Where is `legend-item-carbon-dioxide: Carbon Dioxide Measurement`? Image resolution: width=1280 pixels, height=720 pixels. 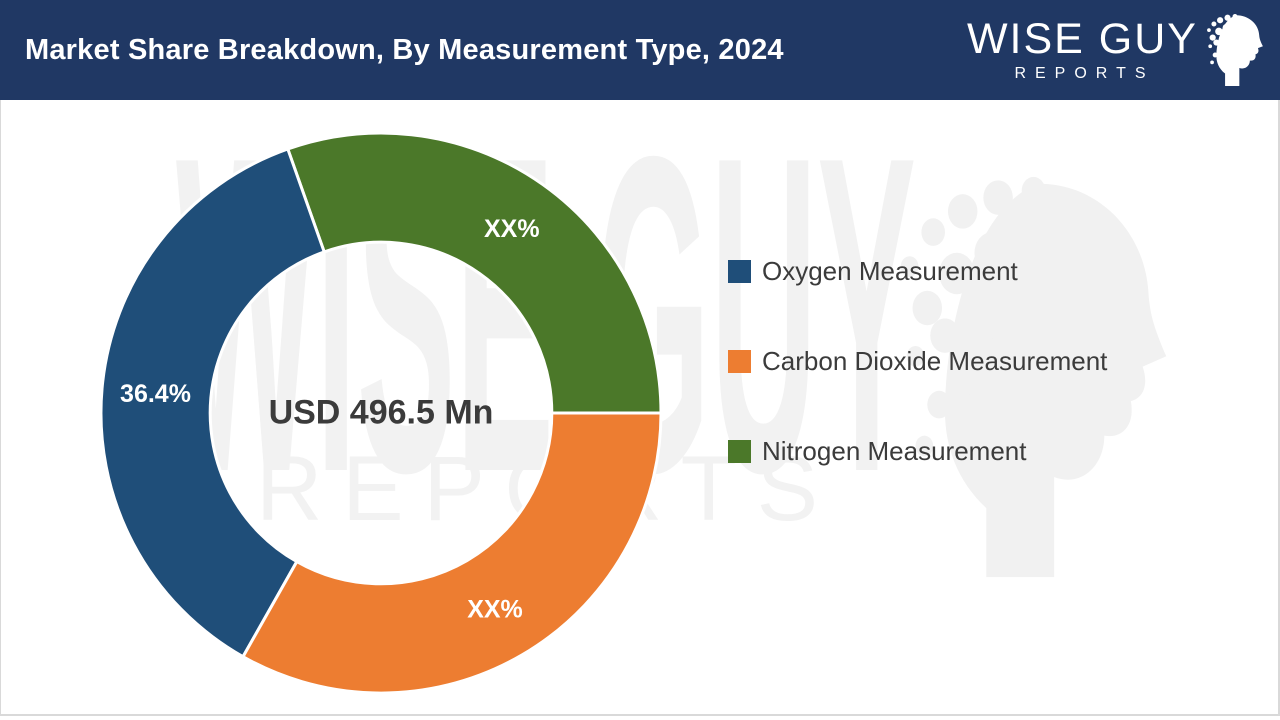
legend-item-carbon-dioxide: Carbon Dioxide Measurement is located at coordinates (918, 361).